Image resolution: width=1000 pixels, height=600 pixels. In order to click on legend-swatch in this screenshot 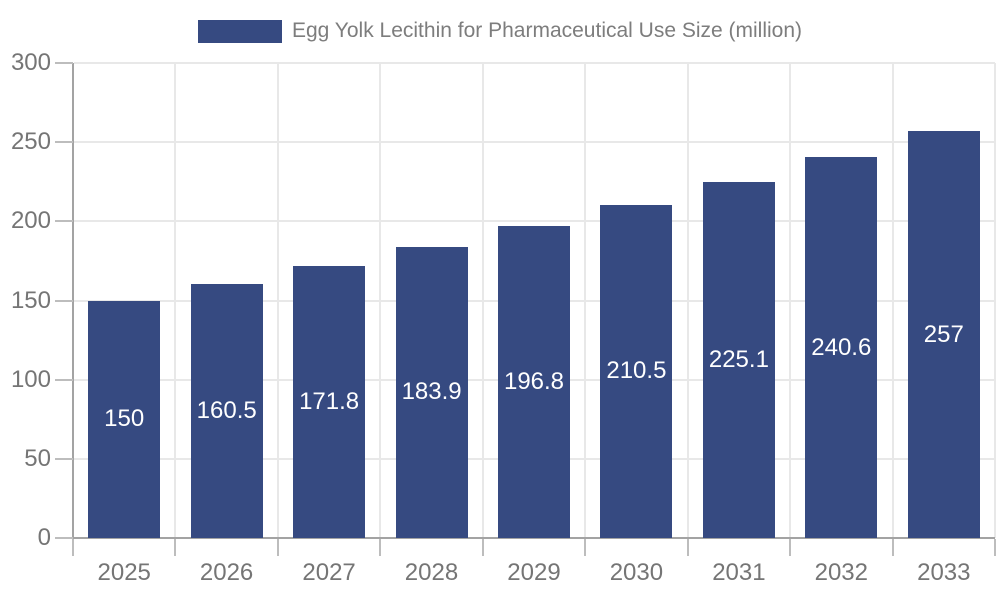, I will do `click(239, 31)`.